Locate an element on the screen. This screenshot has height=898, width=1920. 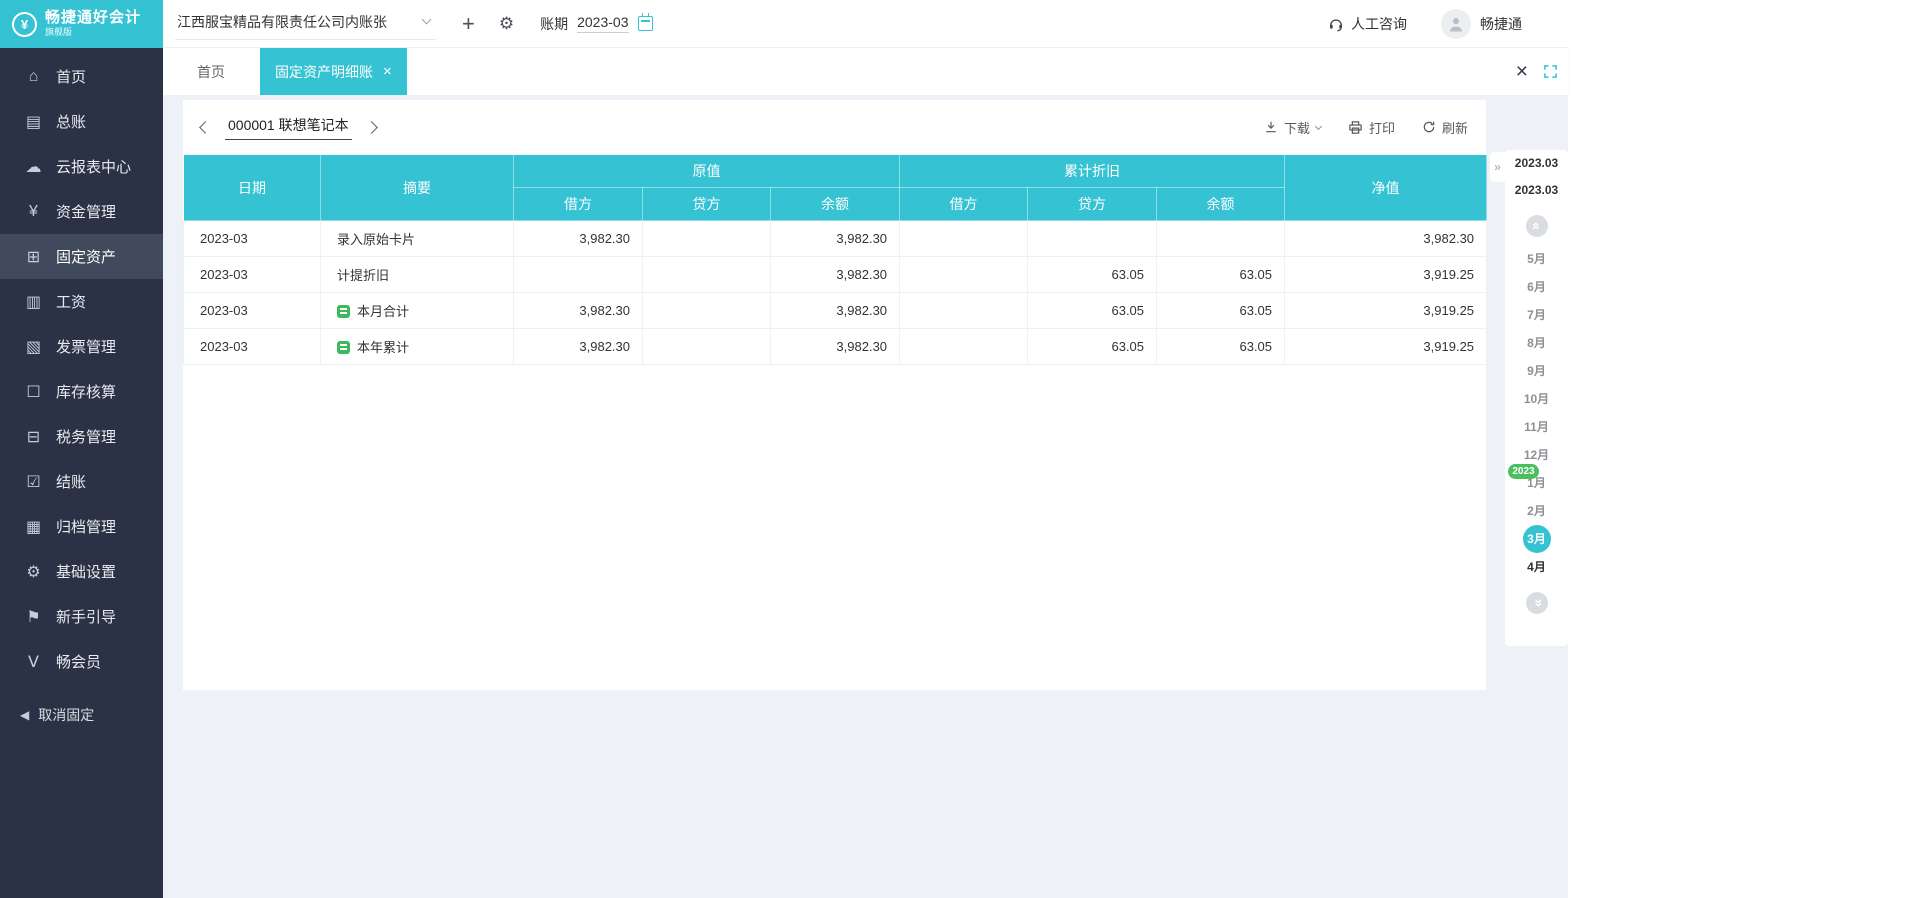
tab-close-icon: × is located at coordinates (387, 71).